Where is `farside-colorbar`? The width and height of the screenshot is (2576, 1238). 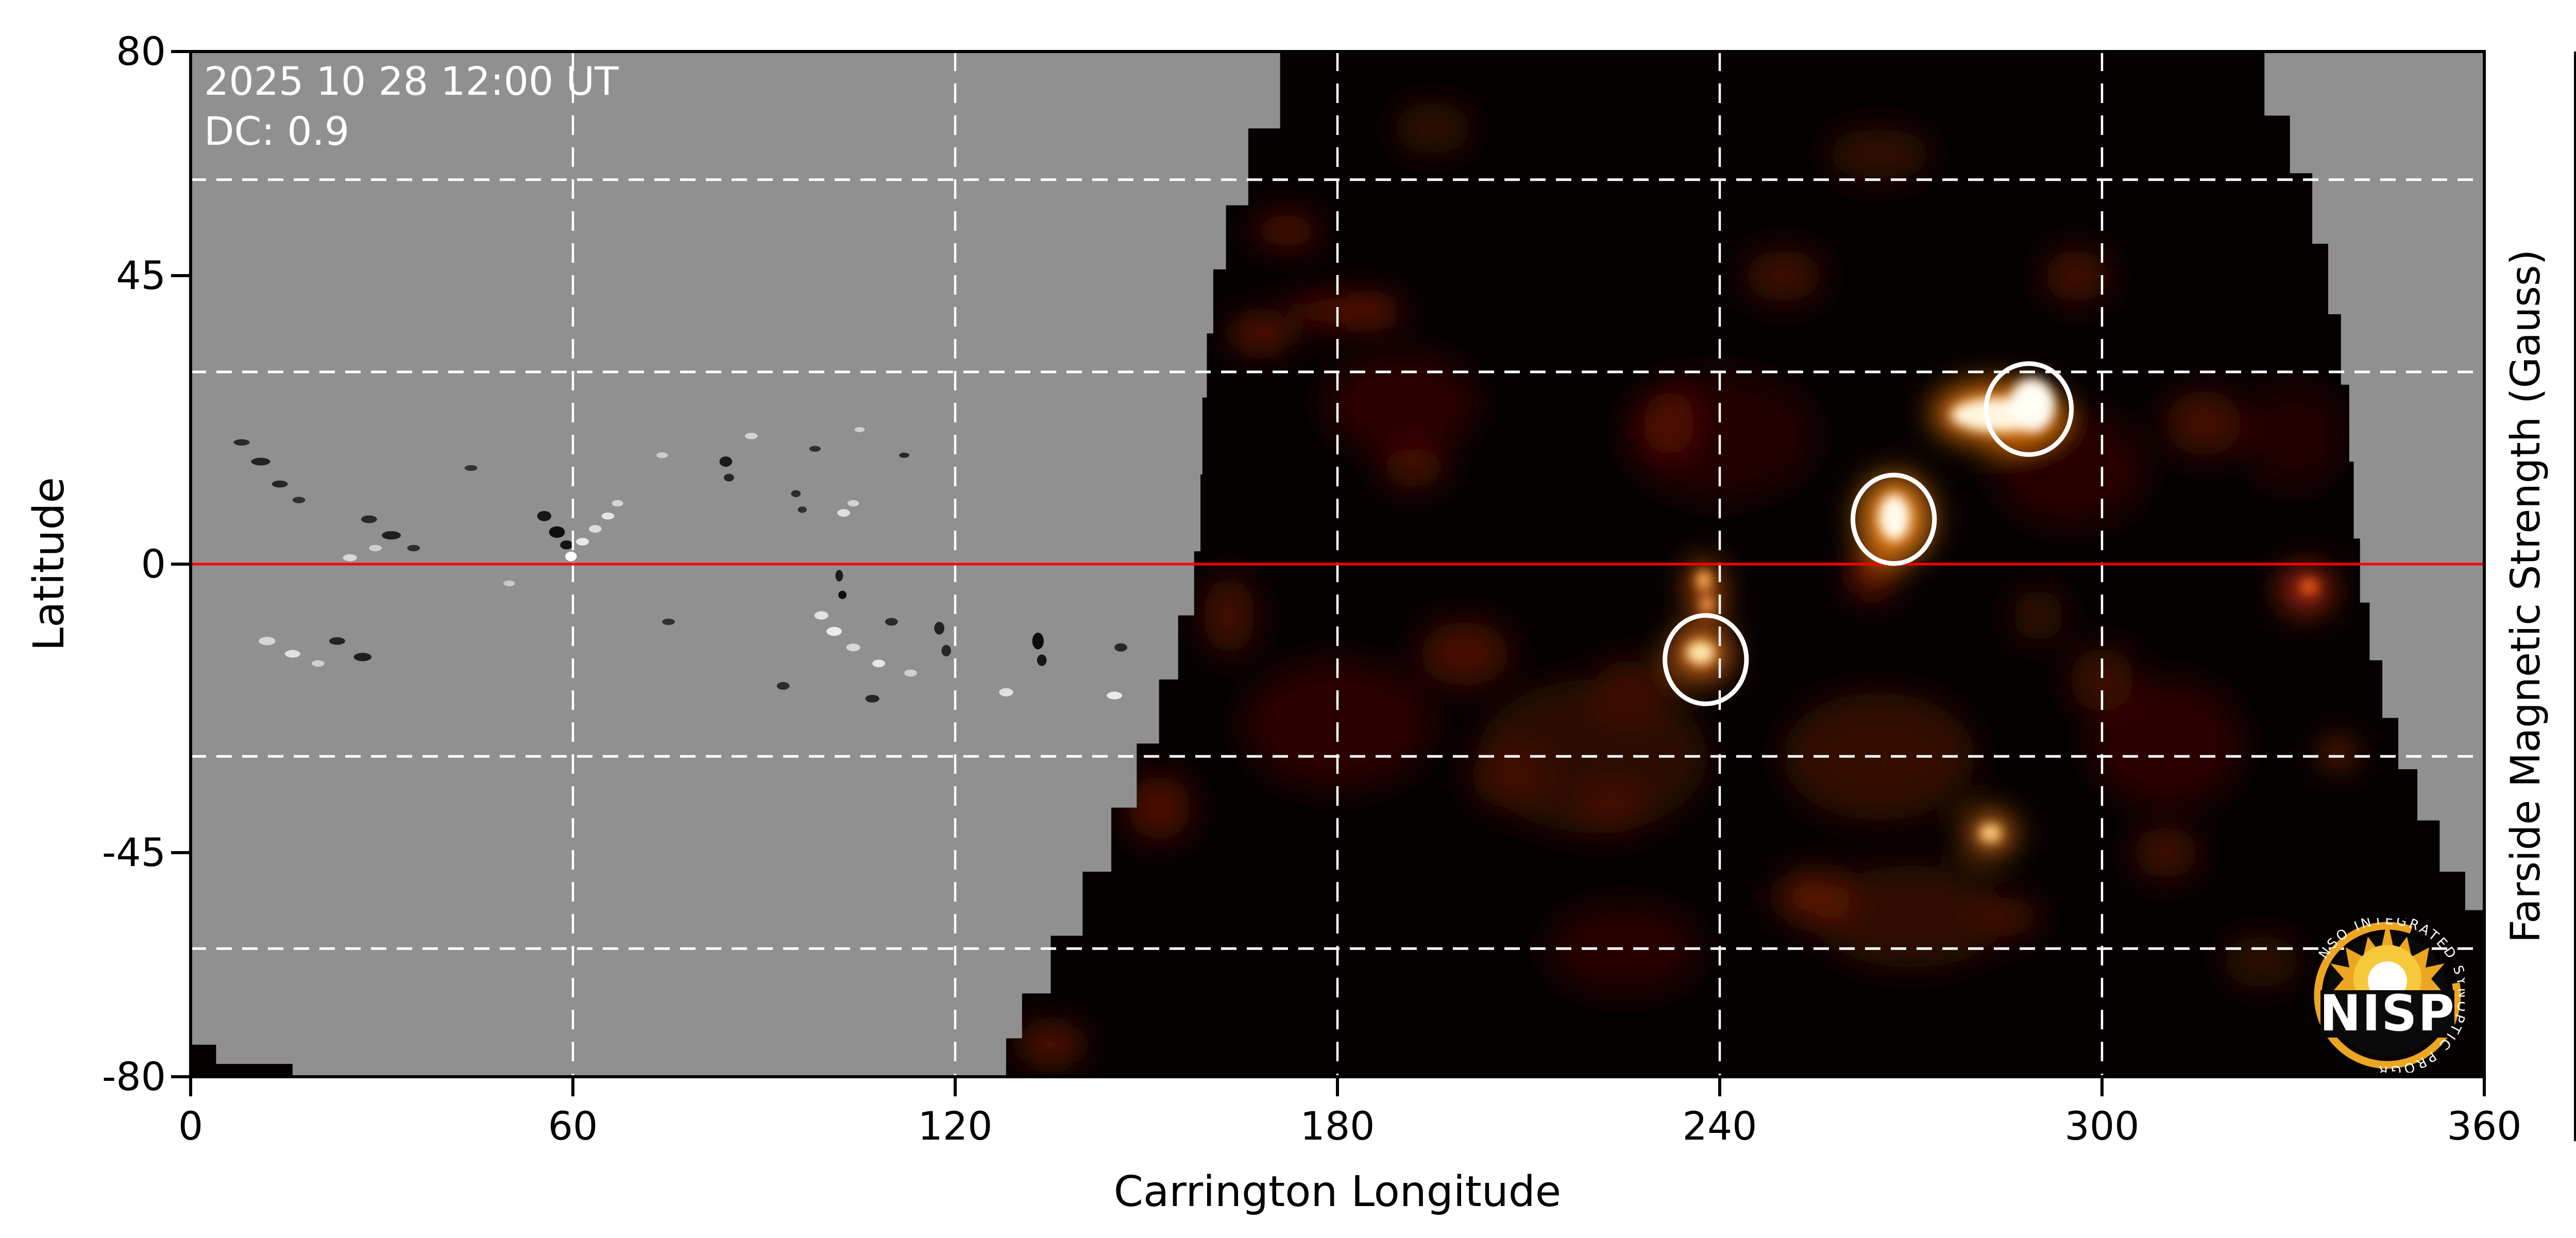
farside-colorbar is located at coordinates (2575, 596).